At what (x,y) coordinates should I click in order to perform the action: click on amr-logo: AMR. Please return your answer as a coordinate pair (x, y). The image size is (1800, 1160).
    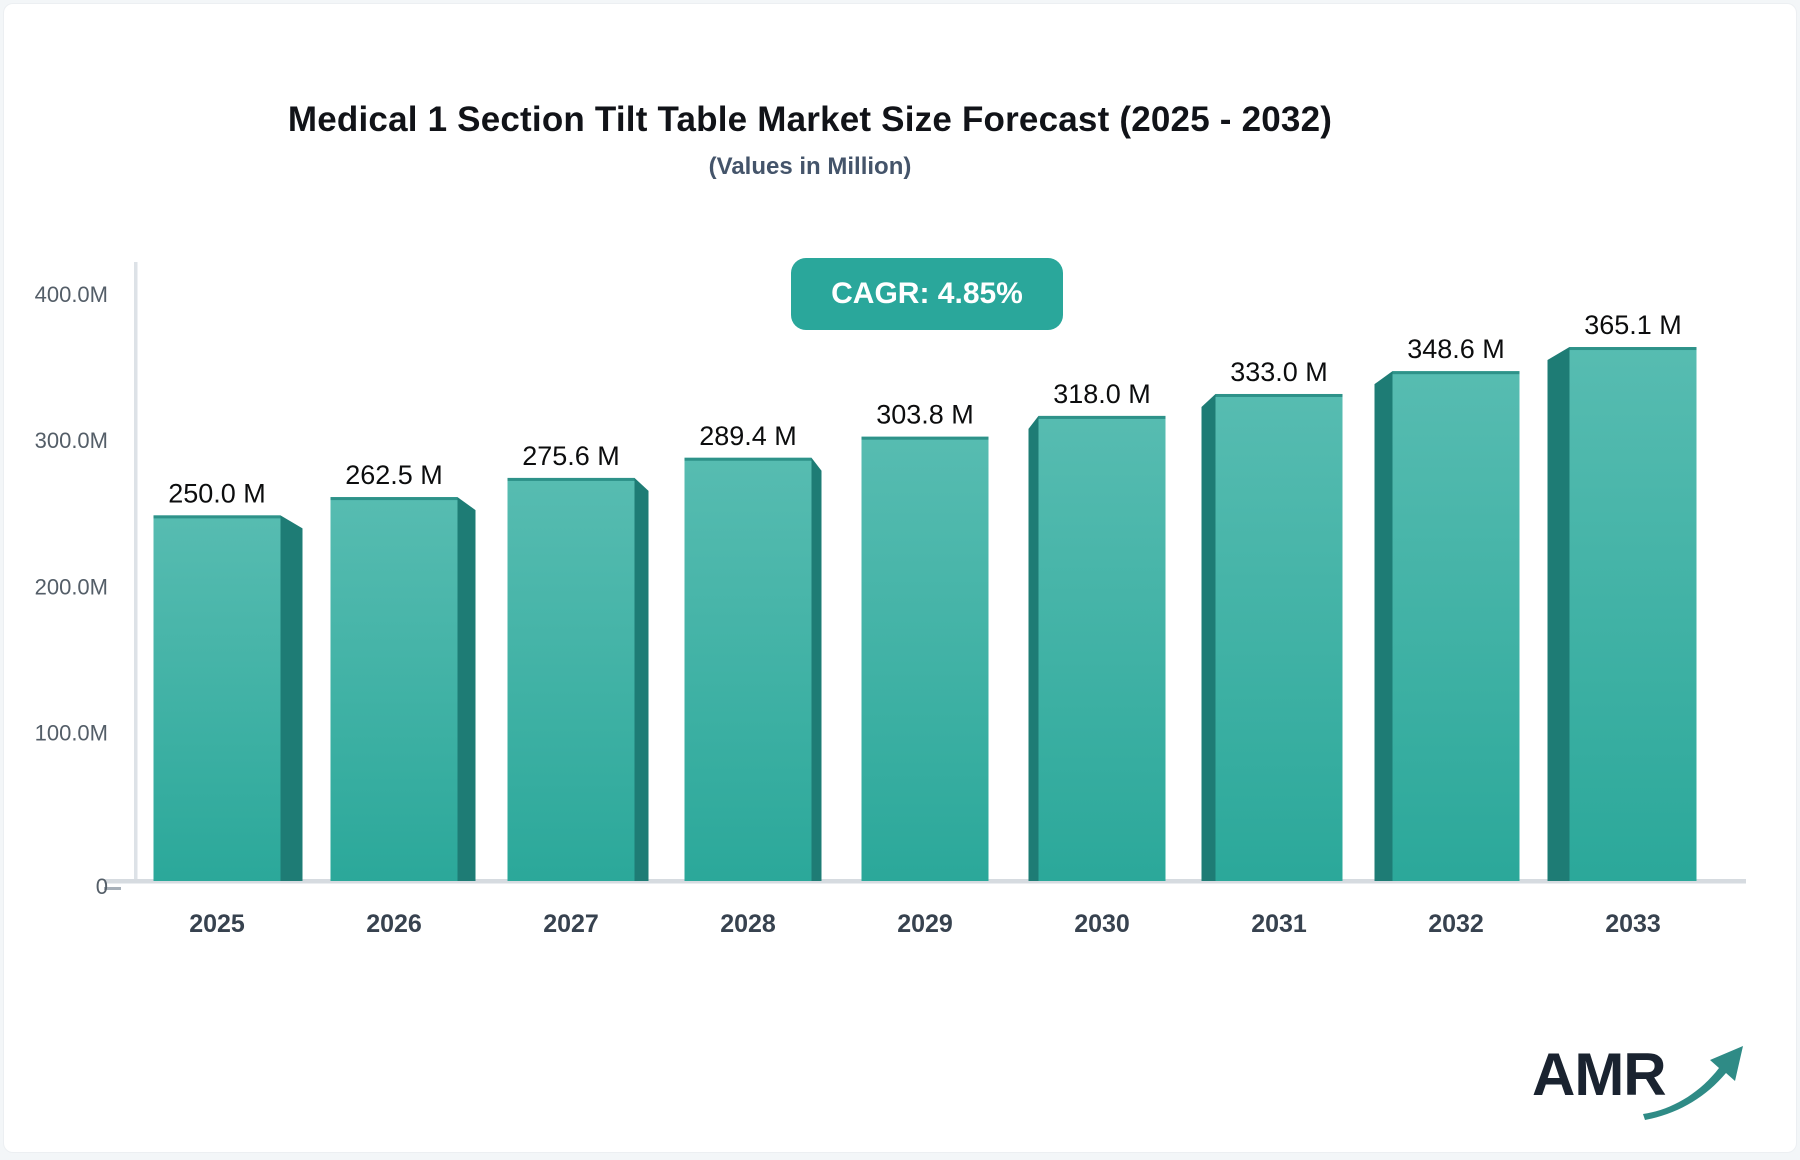
    Looking at the image, I should click on (1637, 1081).